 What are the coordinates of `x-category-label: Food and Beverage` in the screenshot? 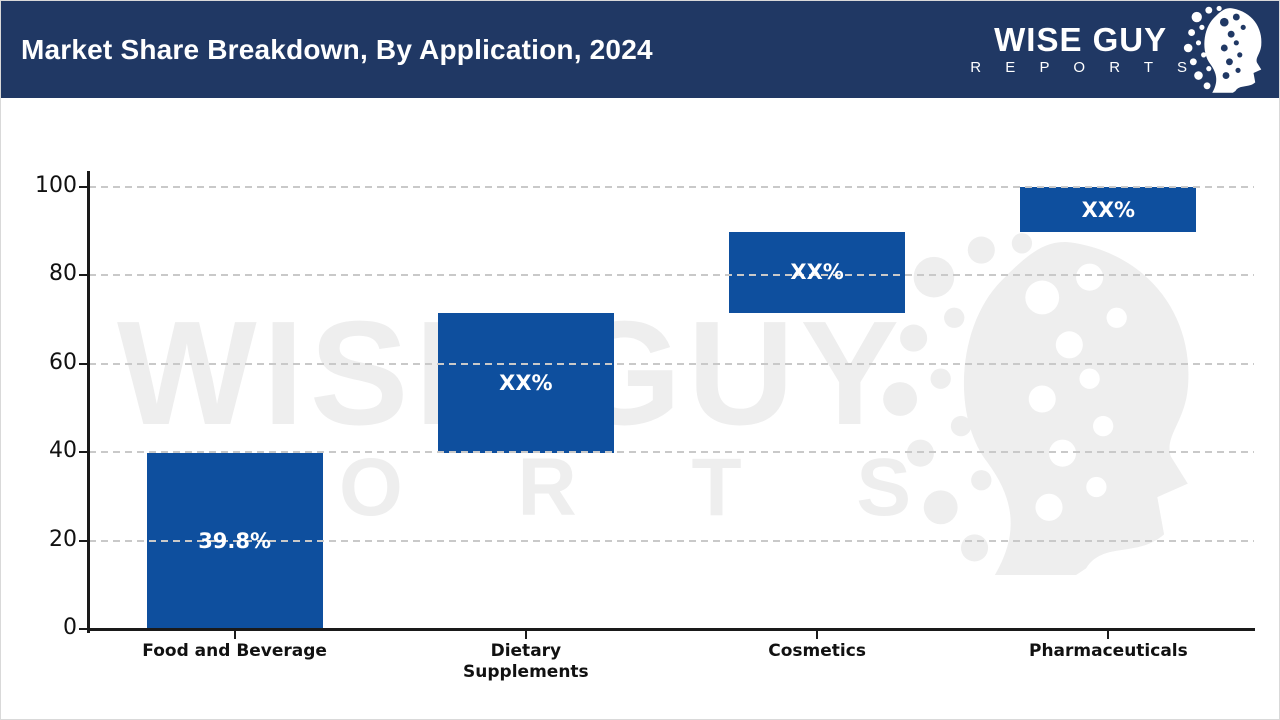 It's located at (234, 651).